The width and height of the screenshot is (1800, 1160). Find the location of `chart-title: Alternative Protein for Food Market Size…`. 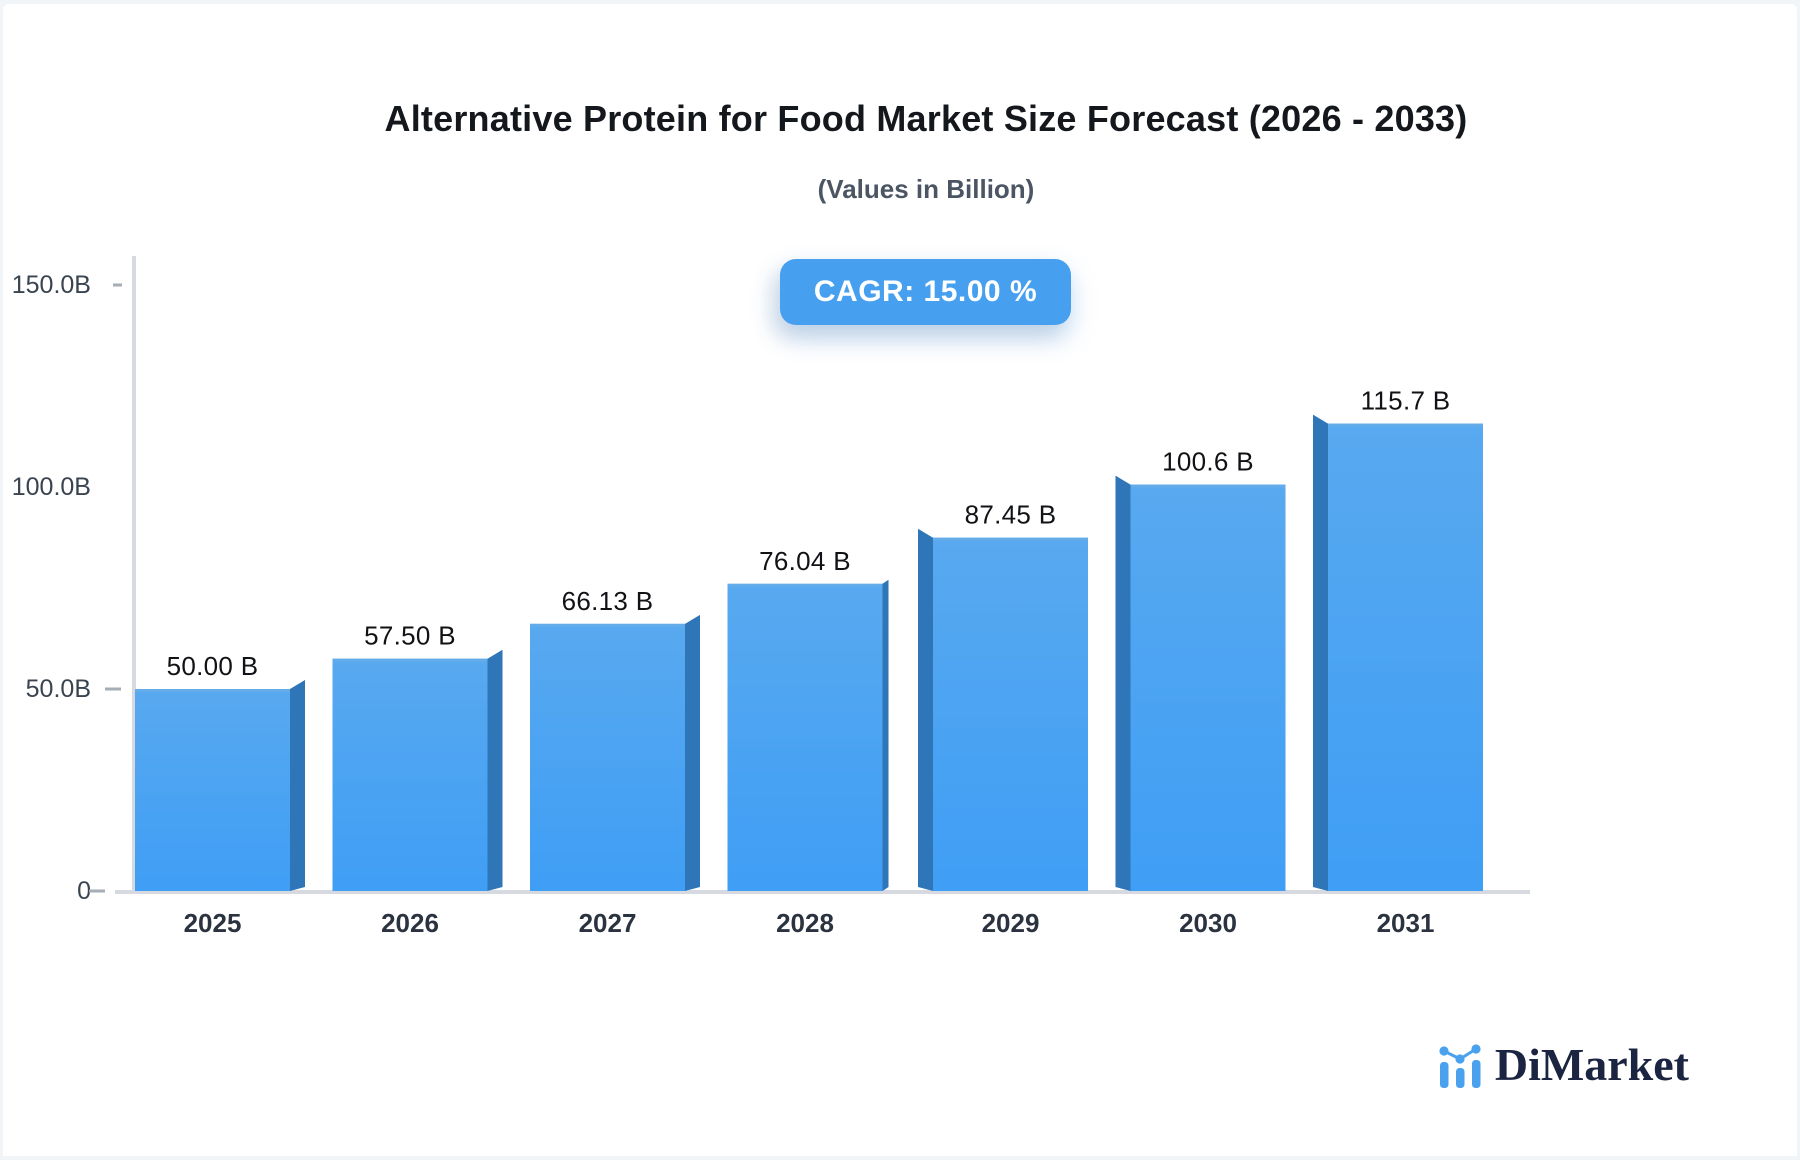

chart-title: Alternative Protein for Food Market Size… is located at coordinates (926, 118).